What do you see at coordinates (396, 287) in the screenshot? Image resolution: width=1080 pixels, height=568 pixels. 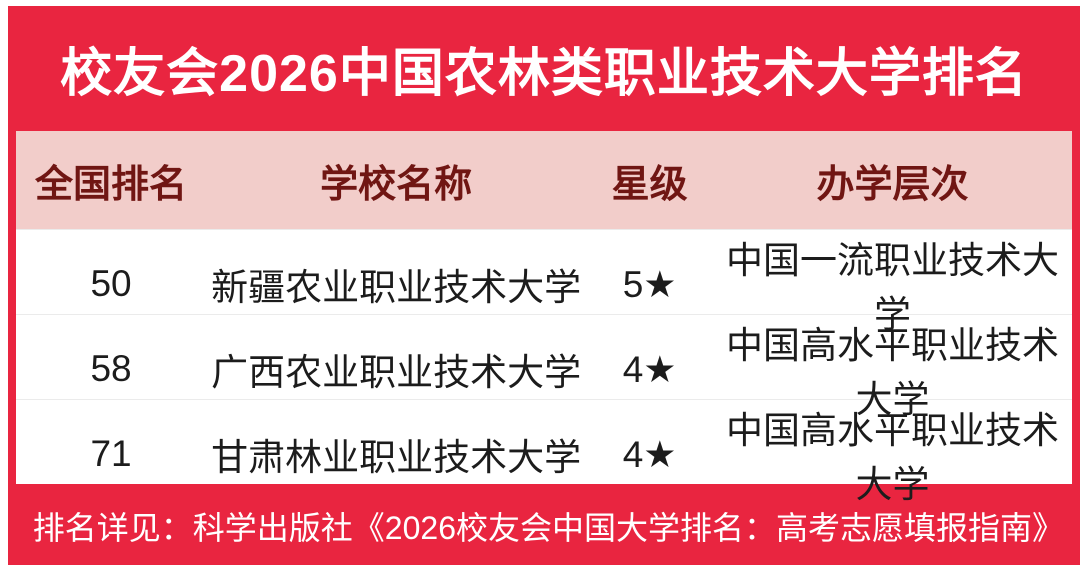 I see `cell-school-name: 新疆农业职业技术大学` at bounding box center [396, 287].